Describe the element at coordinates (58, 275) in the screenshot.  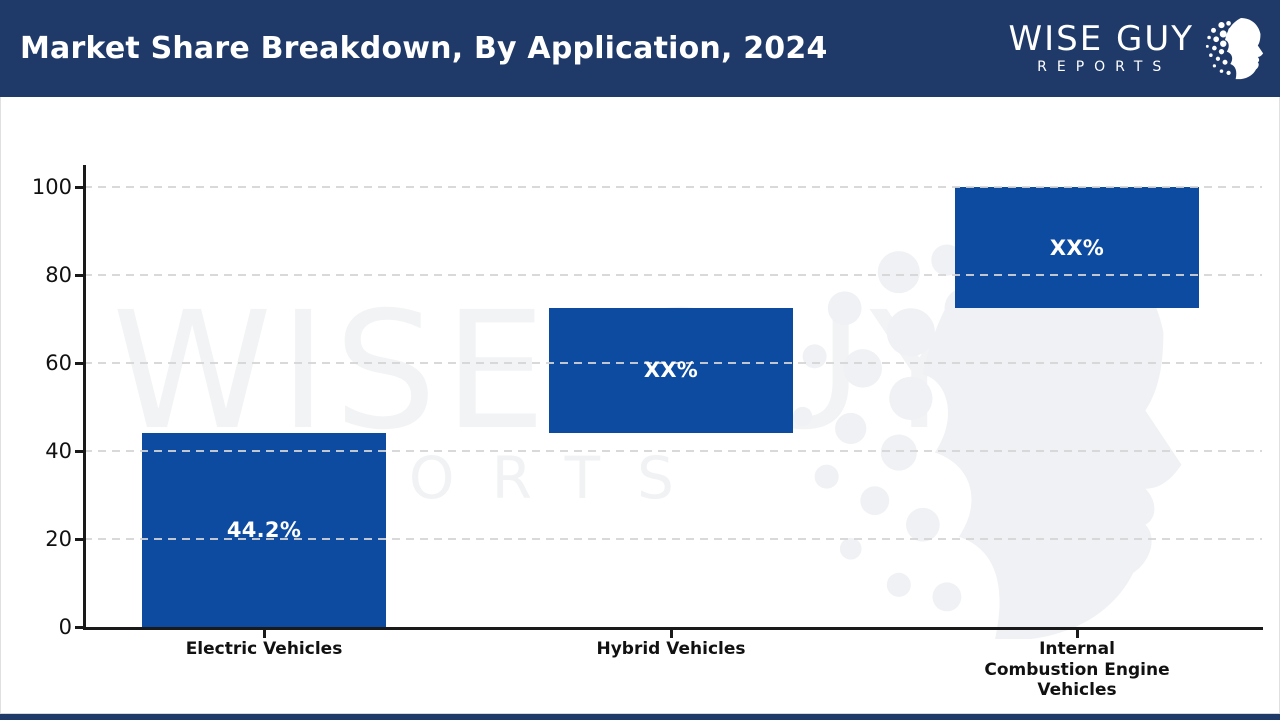
I see `y-tick-label: 80` at that location.